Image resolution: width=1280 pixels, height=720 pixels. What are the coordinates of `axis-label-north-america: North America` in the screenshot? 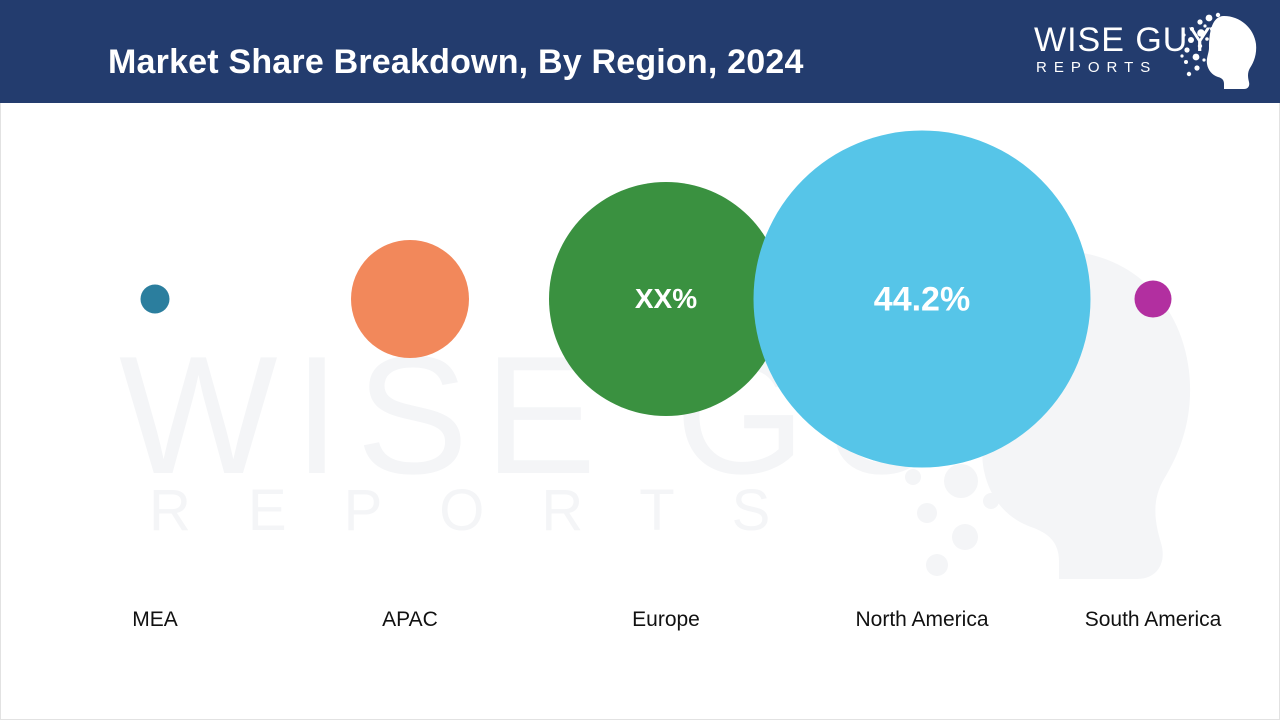 It's located at (922, 619).